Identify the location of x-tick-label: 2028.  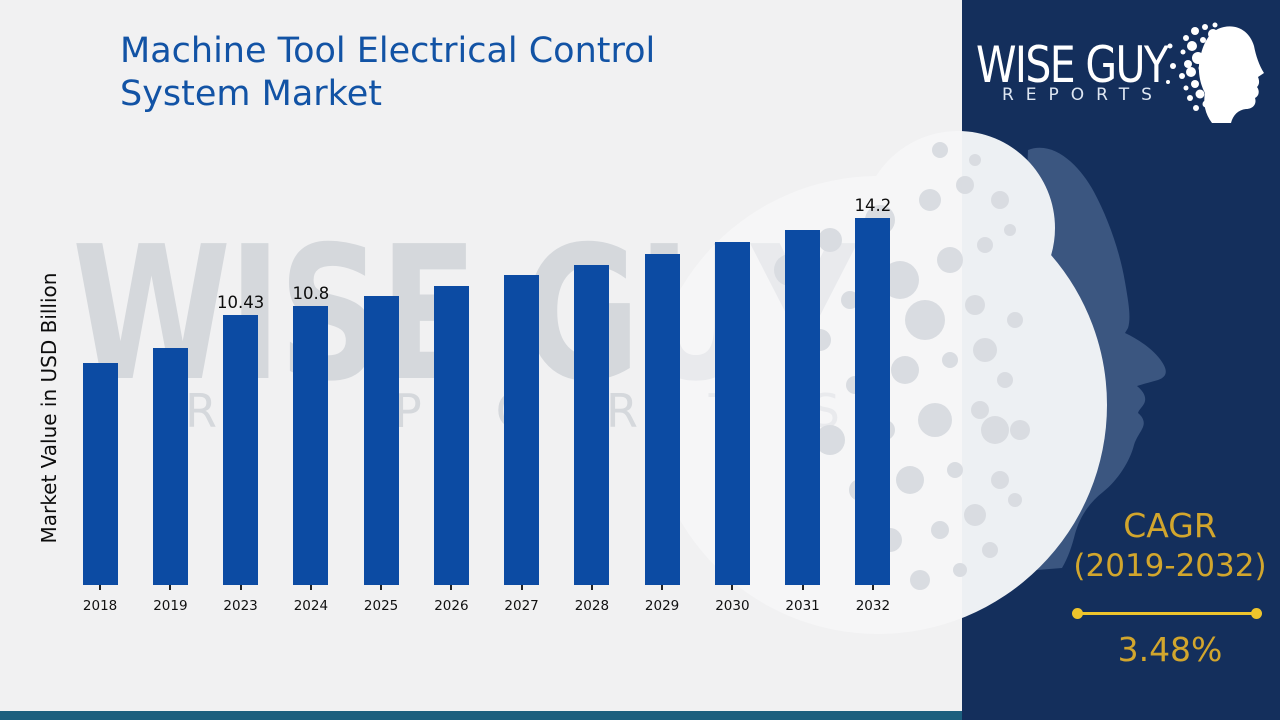
(592, 606).